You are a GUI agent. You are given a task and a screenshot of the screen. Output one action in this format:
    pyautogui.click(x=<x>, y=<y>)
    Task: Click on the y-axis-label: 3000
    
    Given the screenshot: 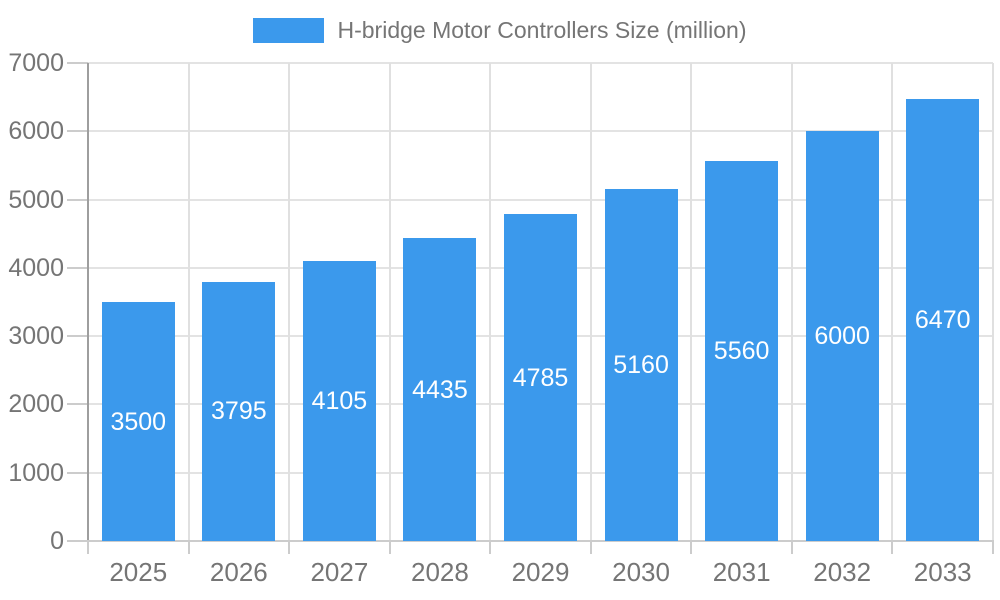 What is the action you would take?
    pyautogui.click(x=36, y=336)
    